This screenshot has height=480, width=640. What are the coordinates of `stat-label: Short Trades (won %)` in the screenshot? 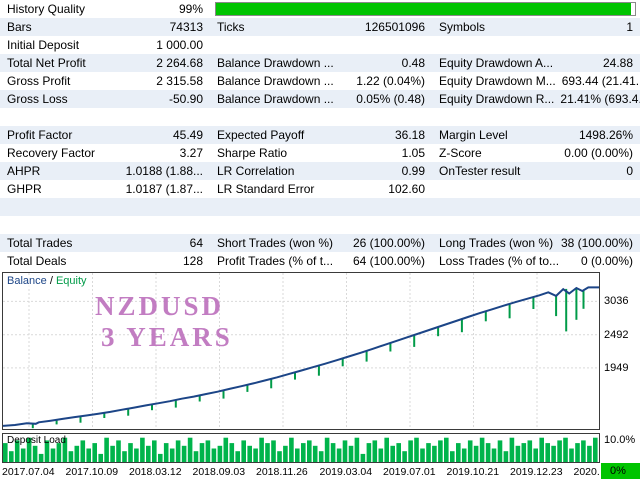 It's located at (275, 243).